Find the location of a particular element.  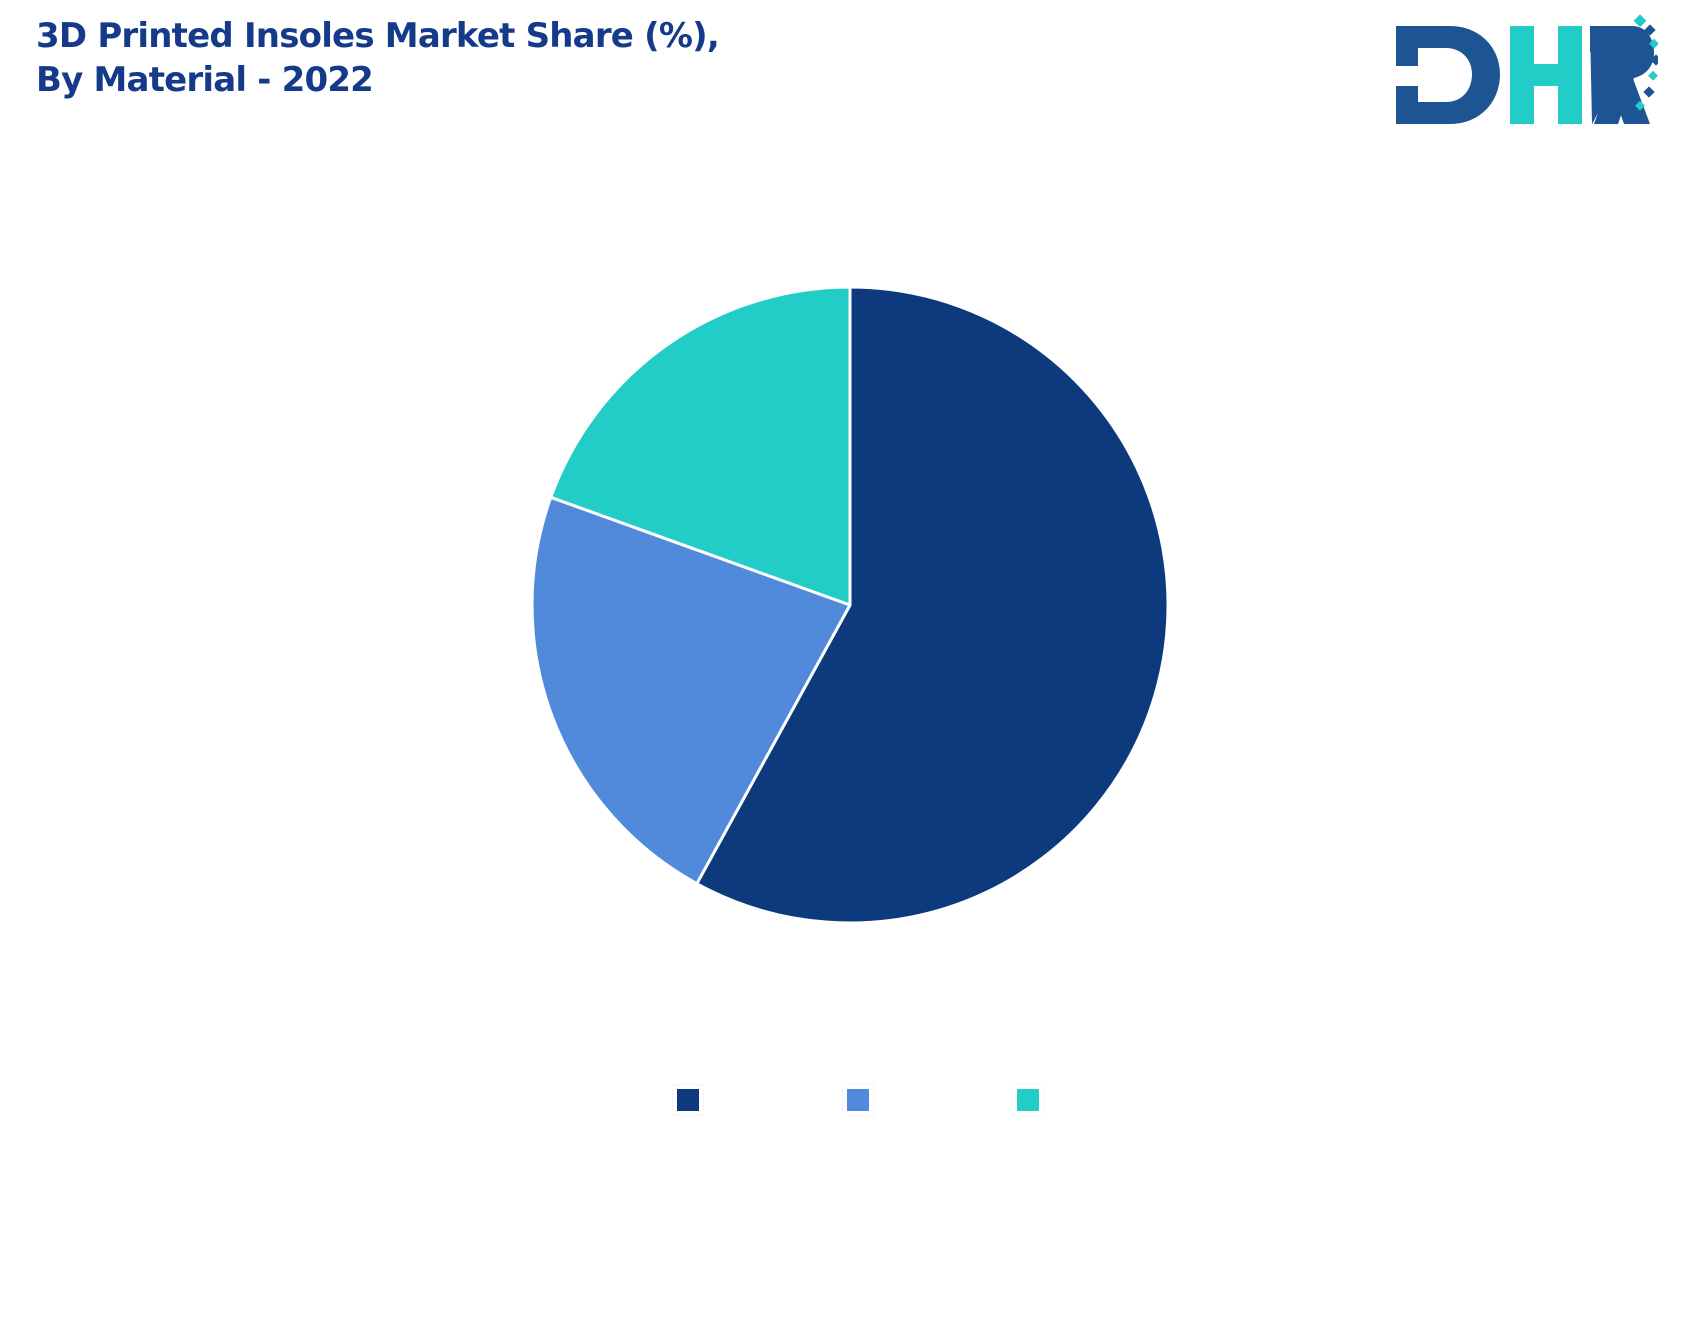

logo-letter-d-icon is located at coordinates (1448, 75).